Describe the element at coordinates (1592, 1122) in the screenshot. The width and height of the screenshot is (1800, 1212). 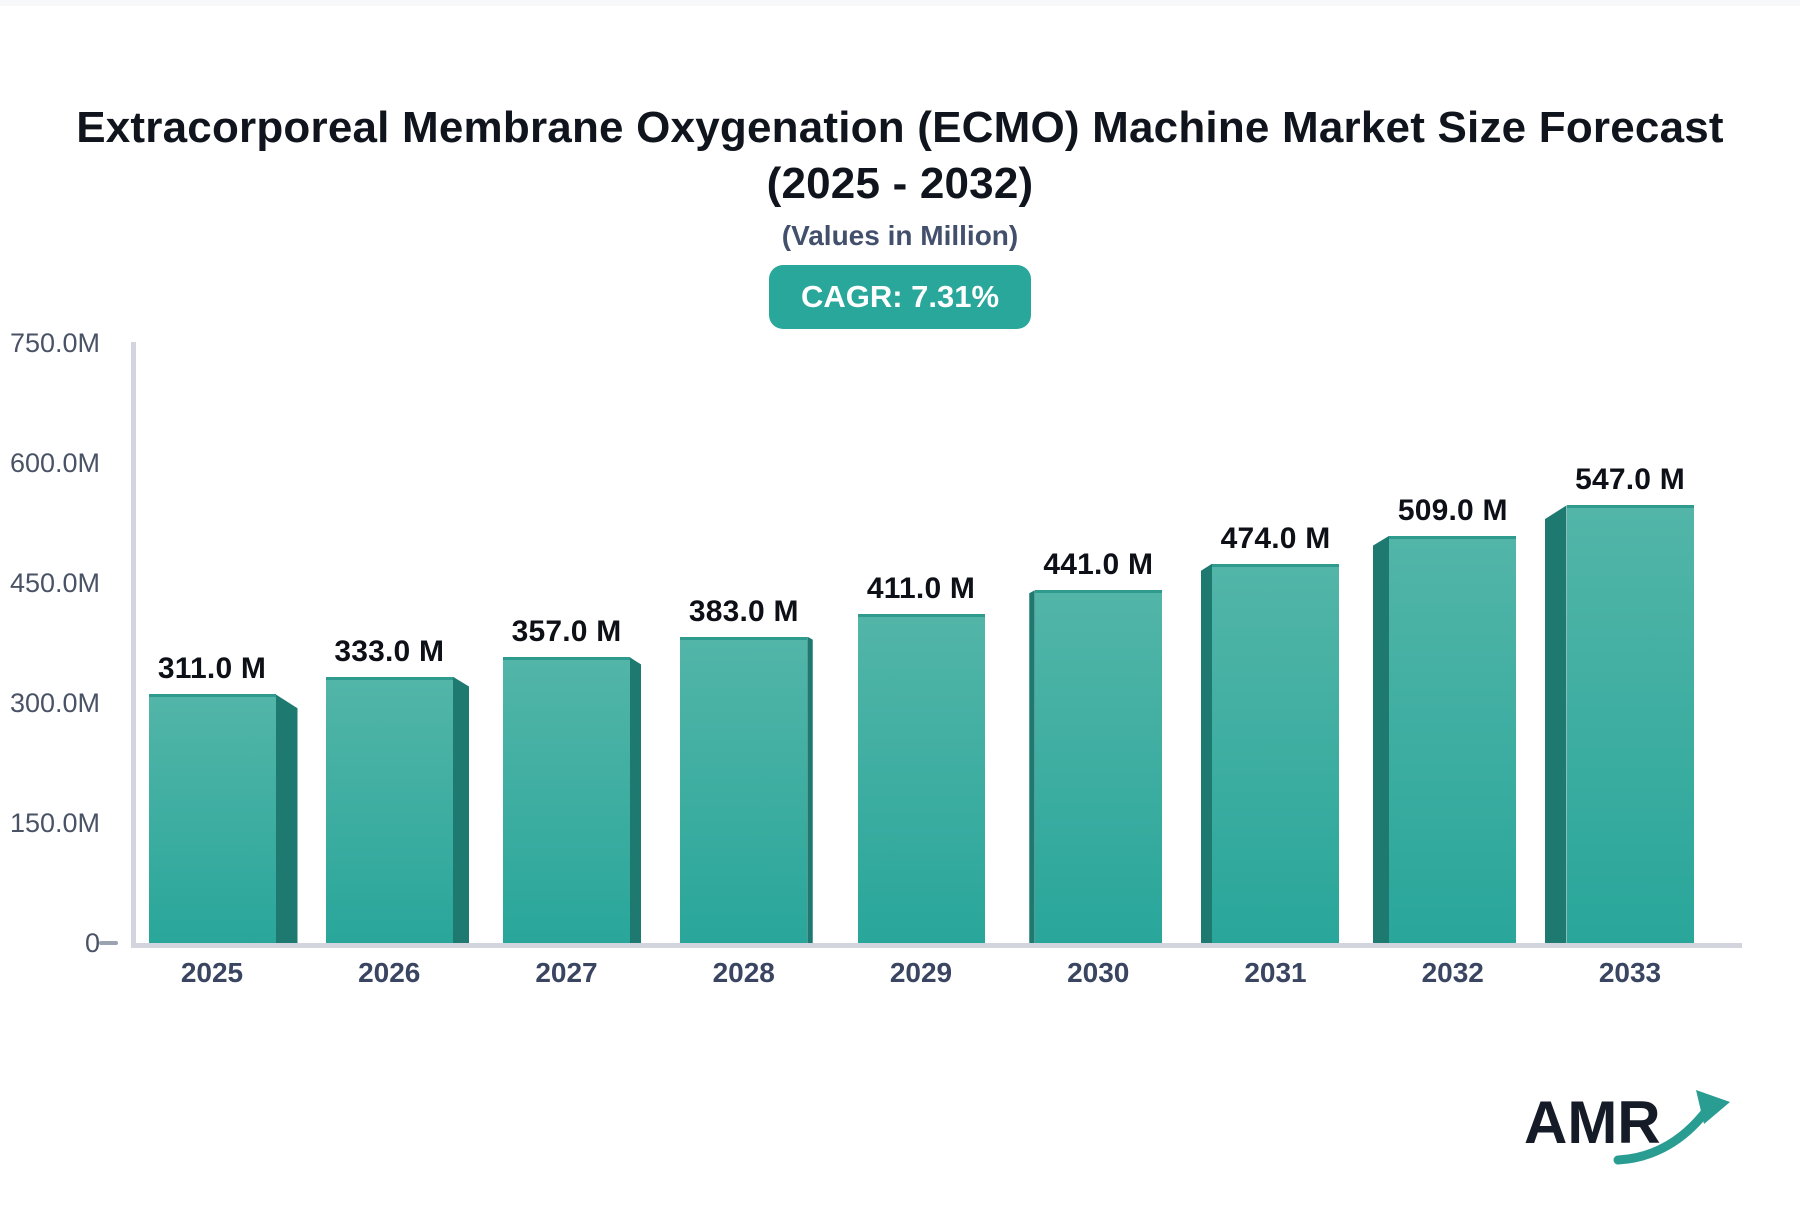
I see `amr-logo-text: AMR` at that location.